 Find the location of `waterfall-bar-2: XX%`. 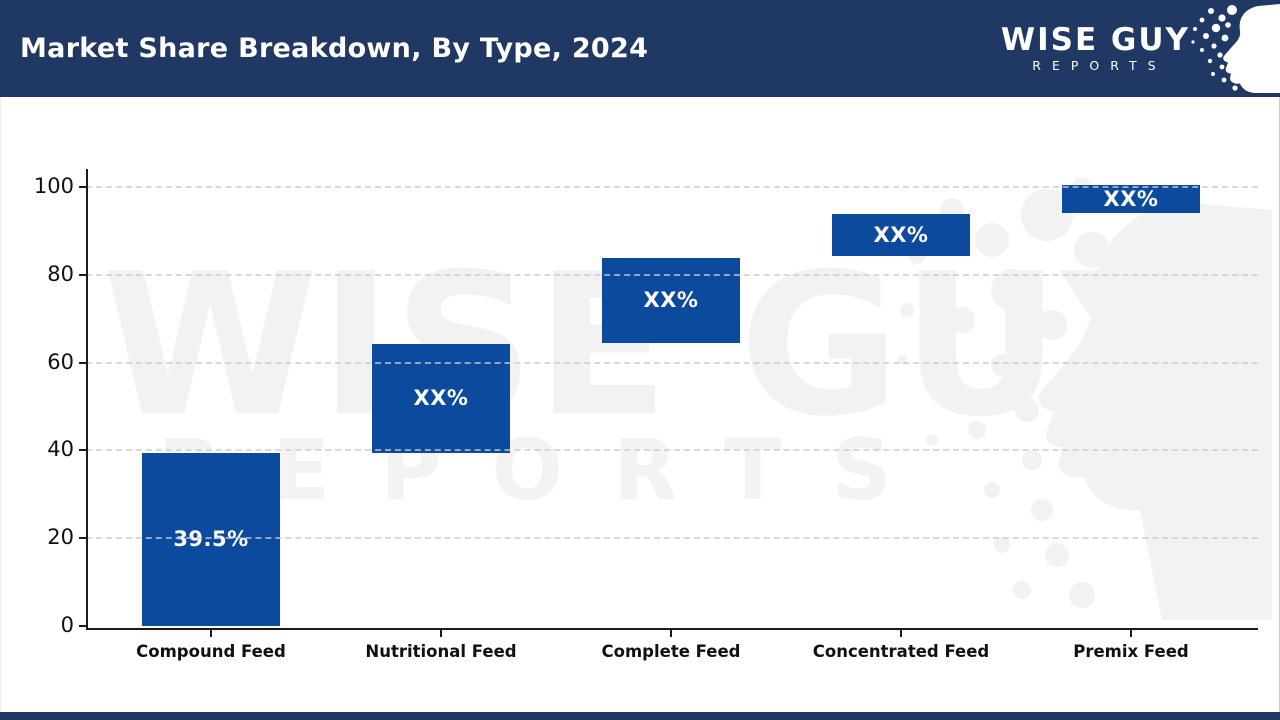

waterfall-bar-2: XX% is located at coordinates (441, 398).